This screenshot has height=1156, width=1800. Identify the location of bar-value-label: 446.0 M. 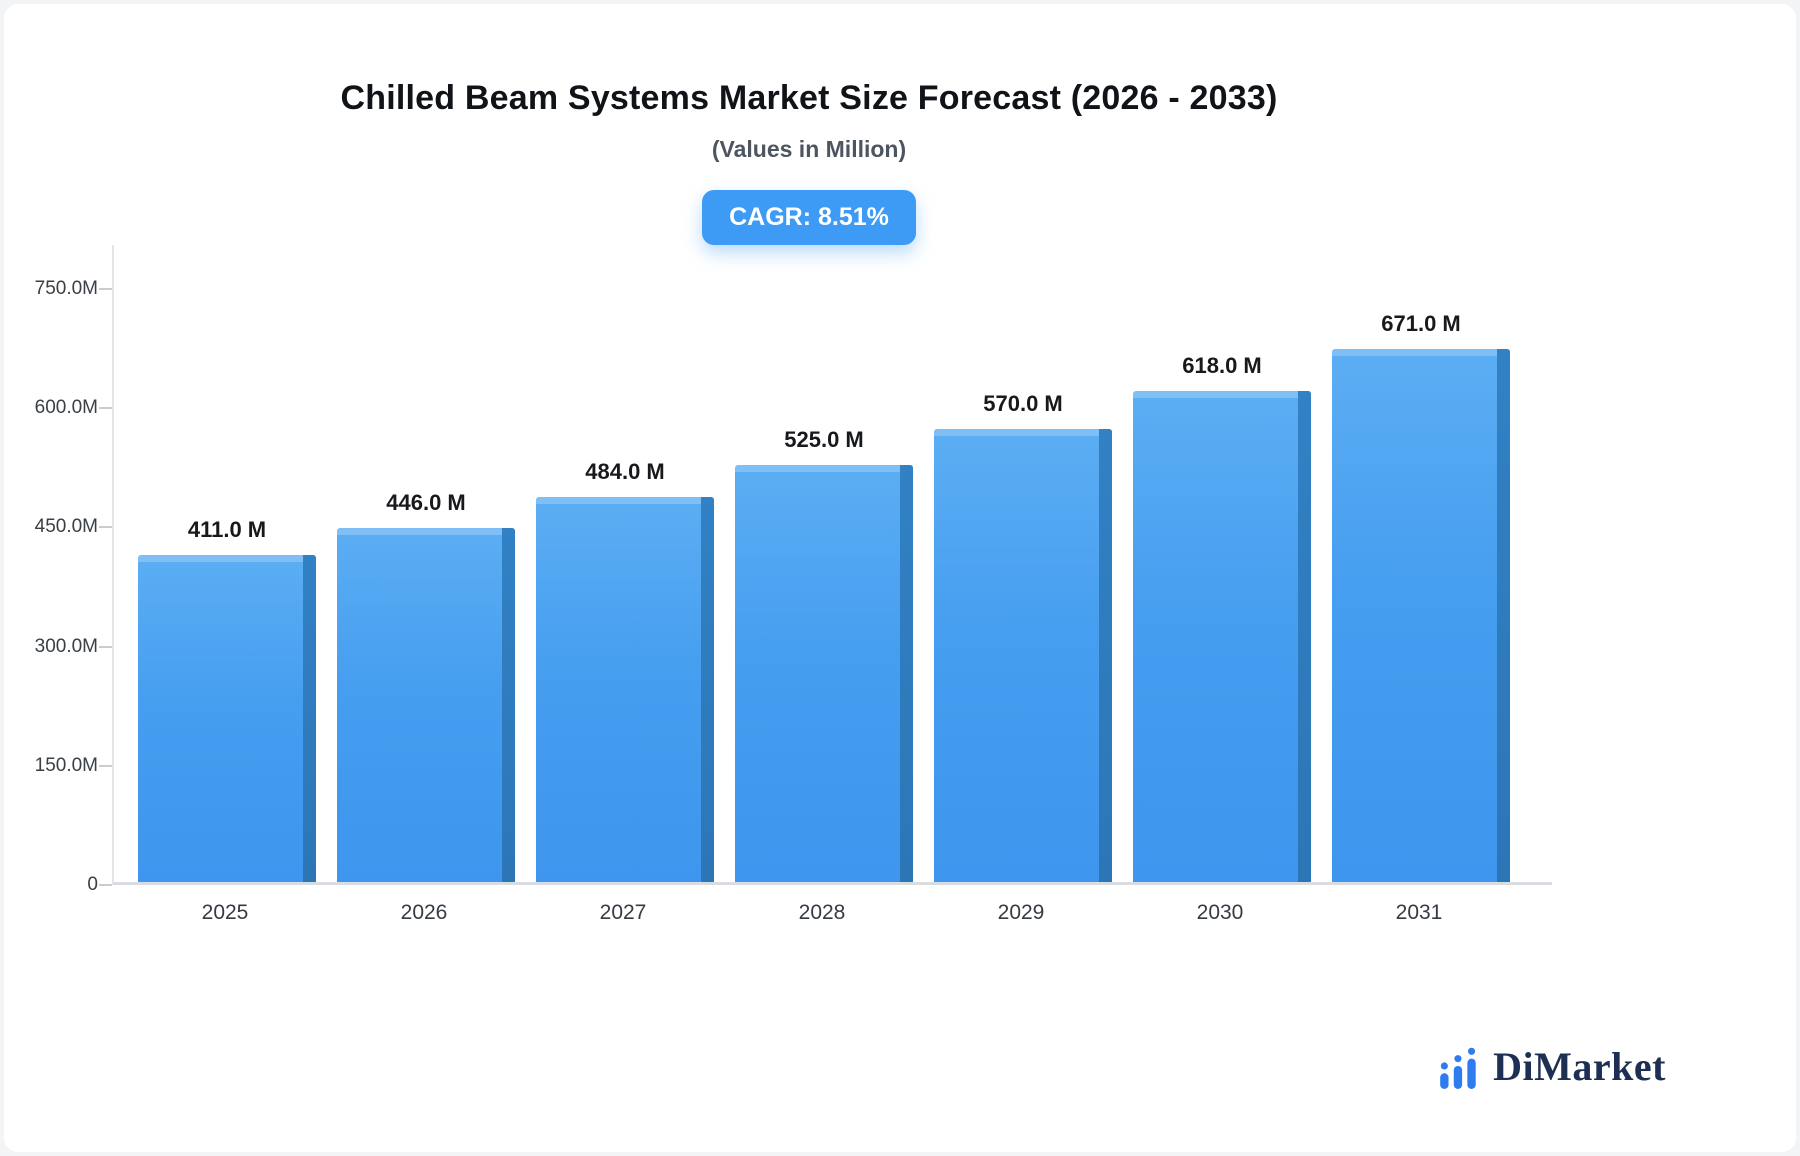
(426, 502).